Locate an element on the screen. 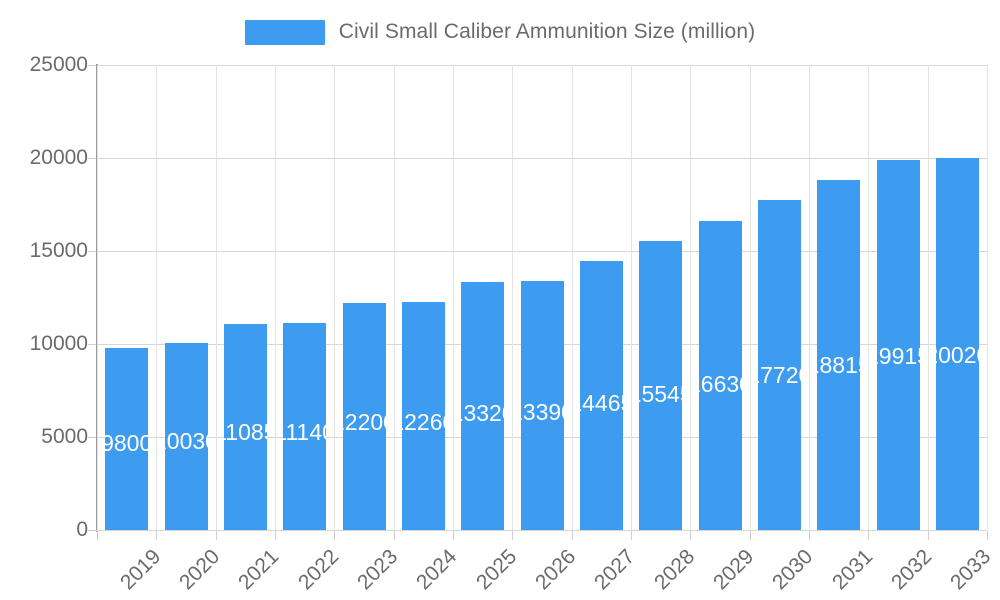 The height and width of the screenshot is (600, 1000). bar-value-label: 14465 is located at coordinates (601, 402).